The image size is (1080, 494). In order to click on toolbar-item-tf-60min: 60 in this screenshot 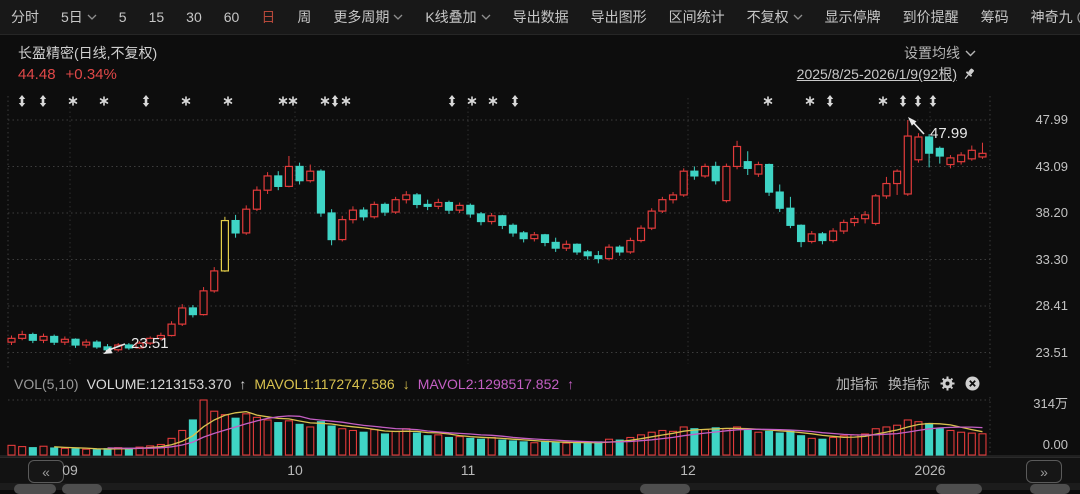, I will do `click(232, 17)`.